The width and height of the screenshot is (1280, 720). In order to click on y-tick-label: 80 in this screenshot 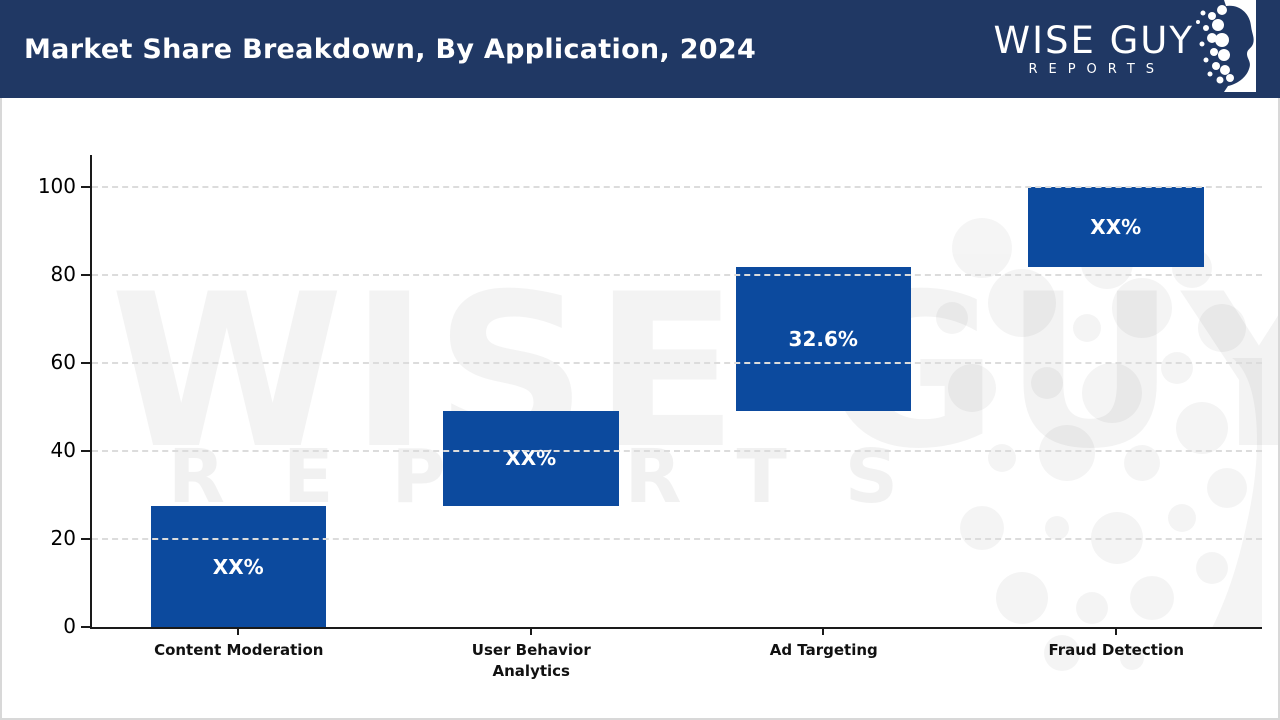, I will do `click(63, 274)`.